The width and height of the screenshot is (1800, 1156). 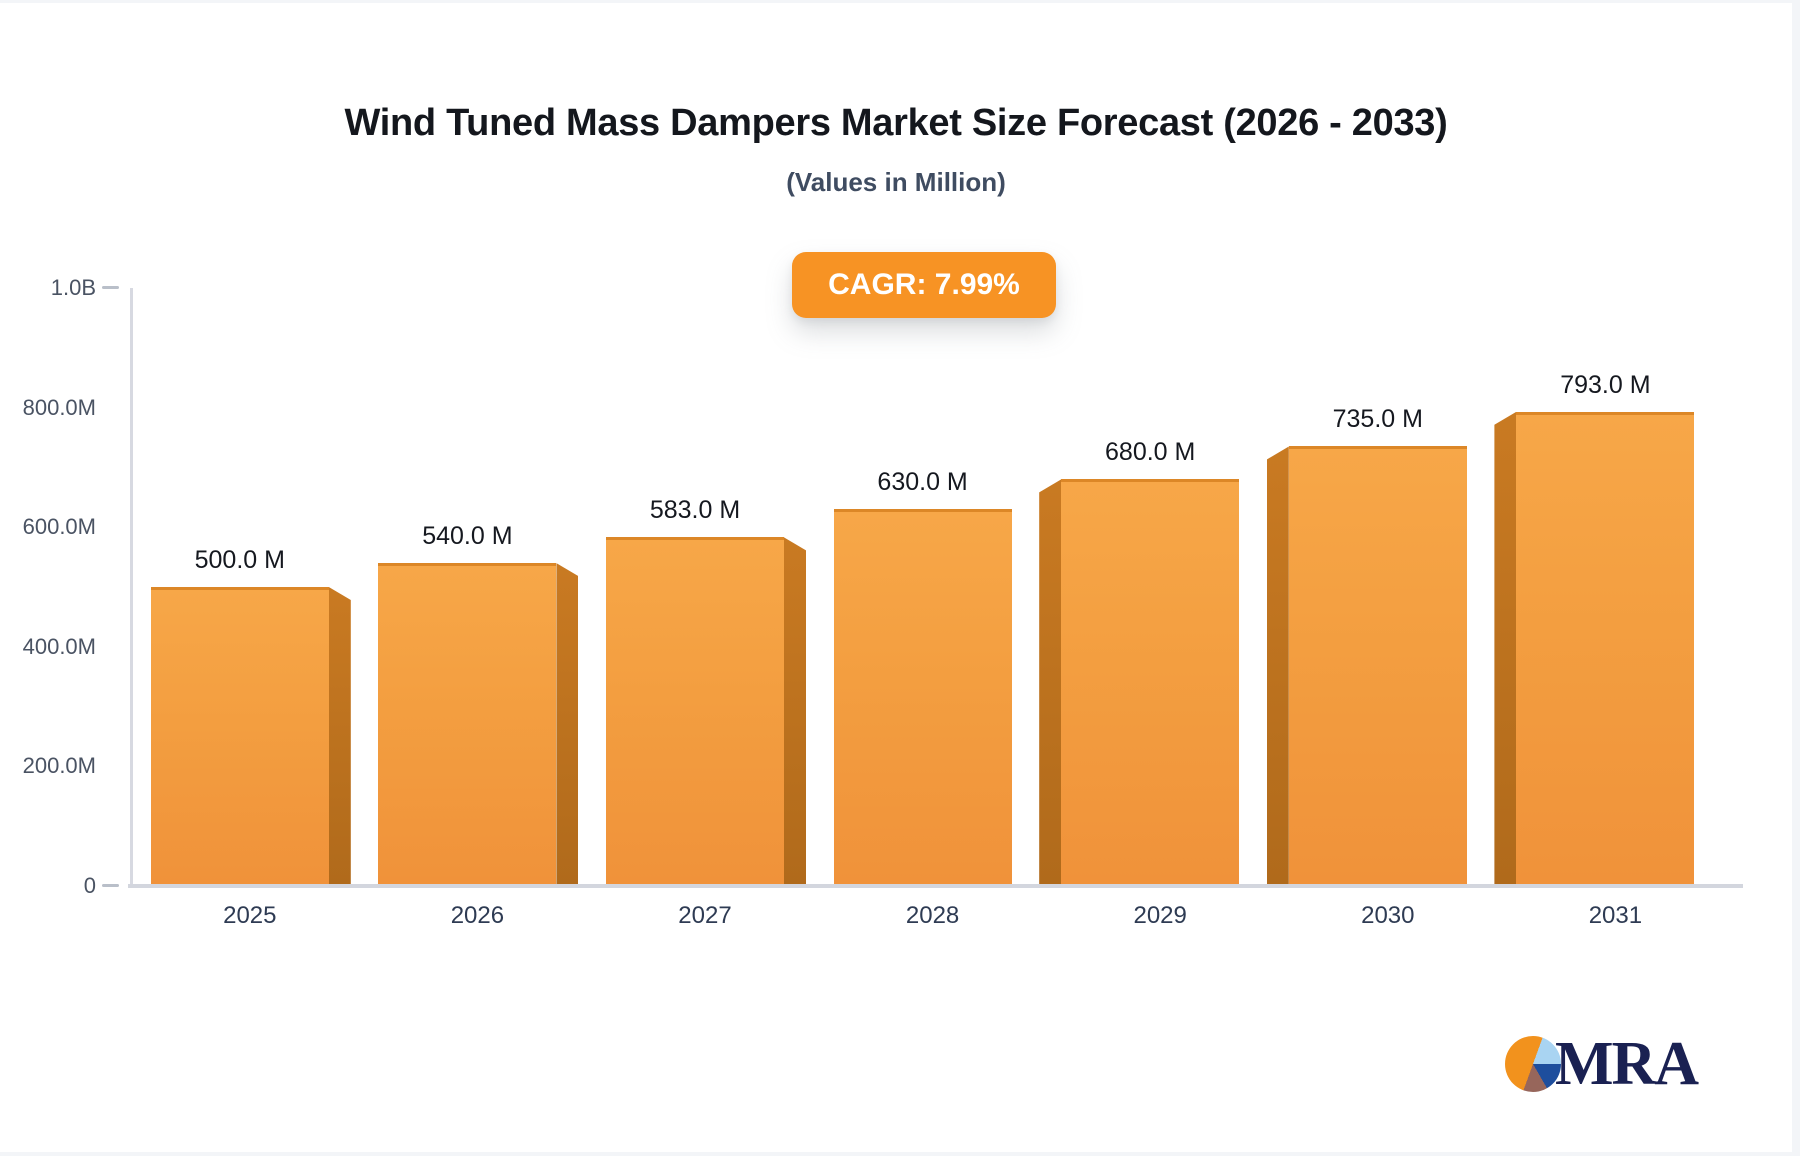 What do you see at coordinates (1615, 915) in the screenshot?
I see `x-axis-label: 2031` at bounding box center [1615, 915].